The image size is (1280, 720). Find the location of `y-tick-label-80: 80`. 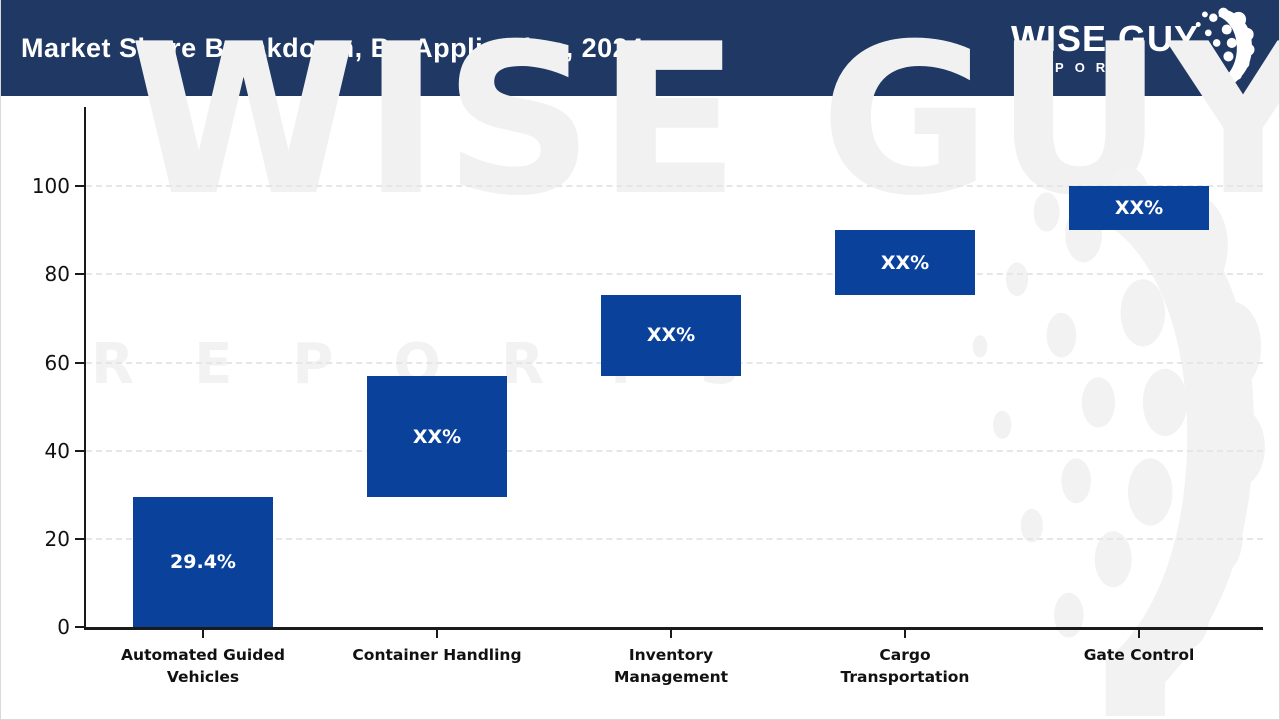

y-tick-label-80: 80 is located at coordinates (57, 274).